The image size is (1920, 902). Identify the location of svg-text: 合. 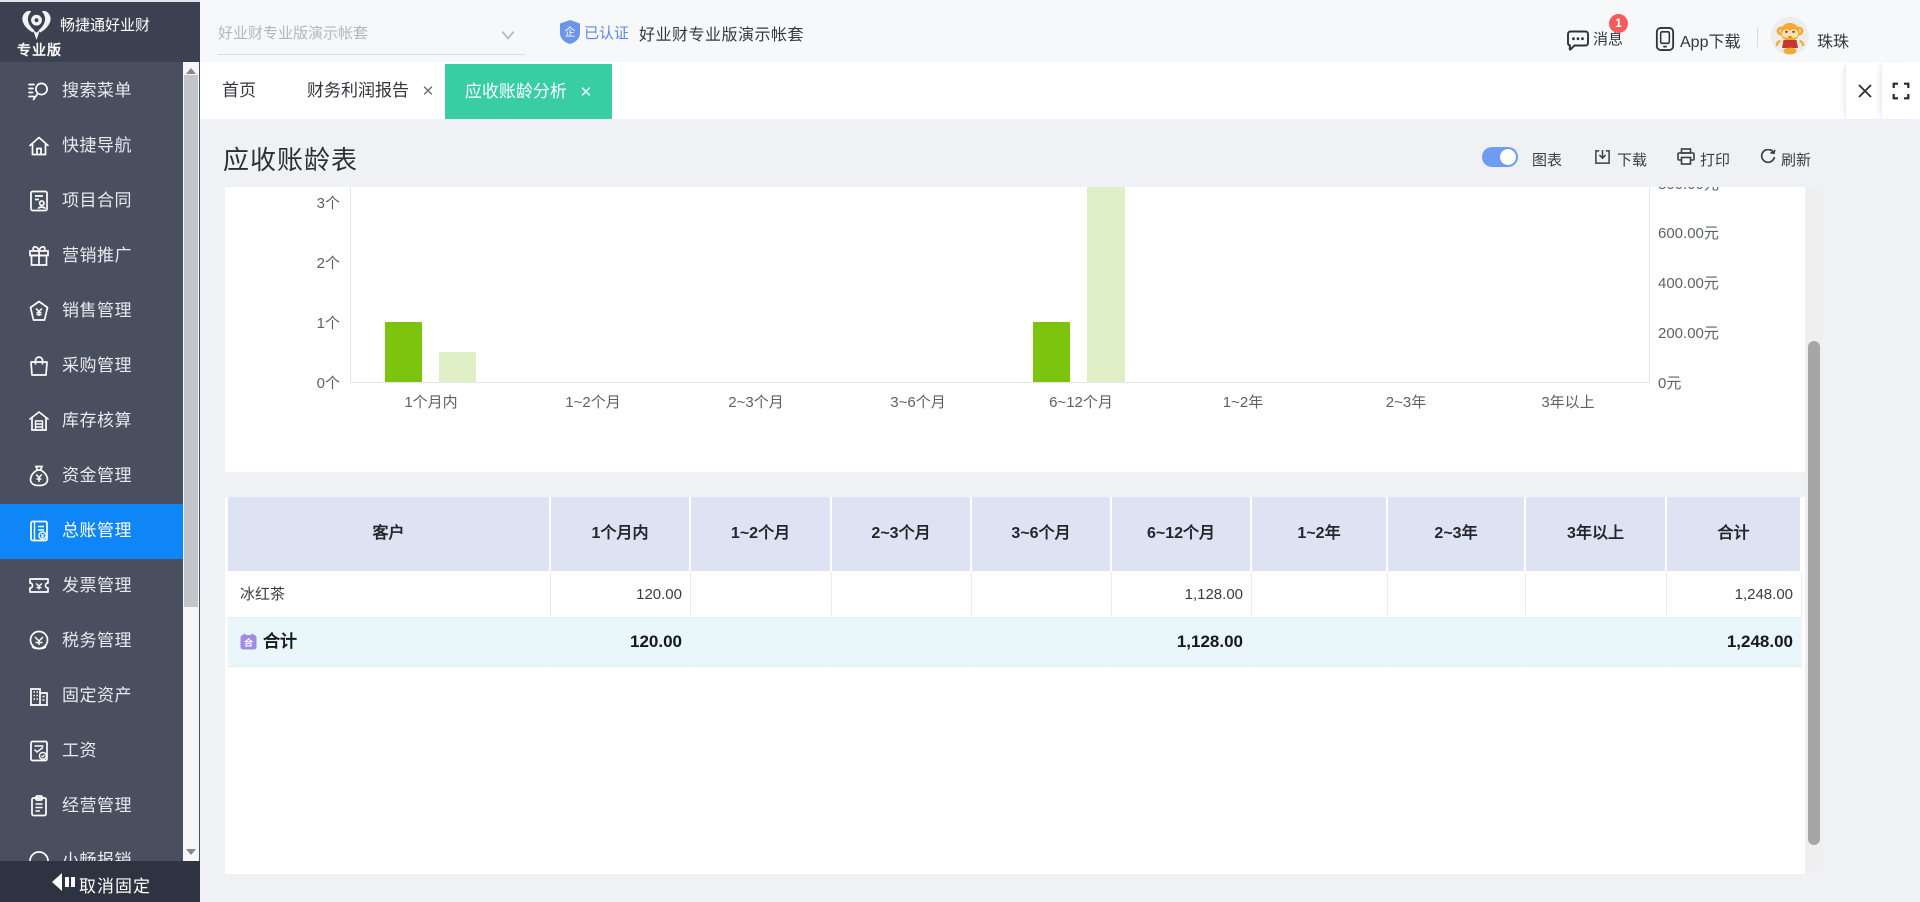
(249, 642).